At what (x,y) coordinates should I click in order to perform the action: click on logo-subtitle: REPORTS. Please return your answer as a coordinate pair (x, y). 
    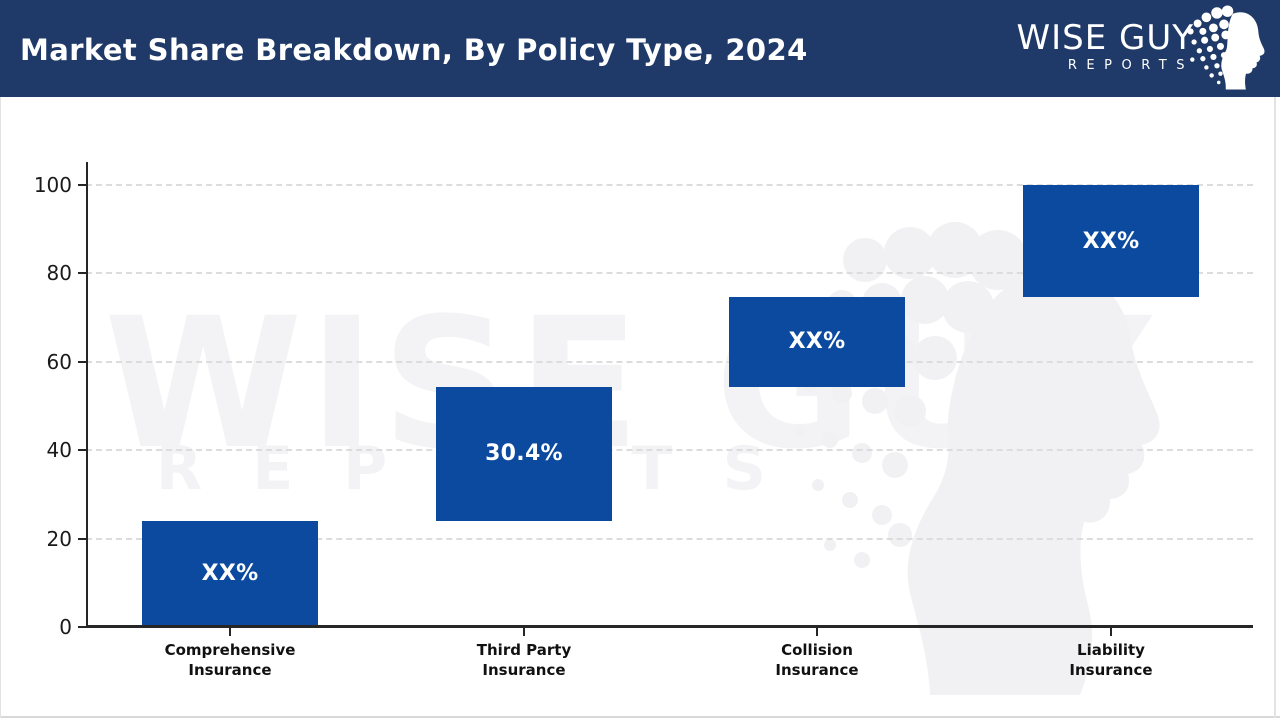
    Looking at the image, I should click on (1130, 65).